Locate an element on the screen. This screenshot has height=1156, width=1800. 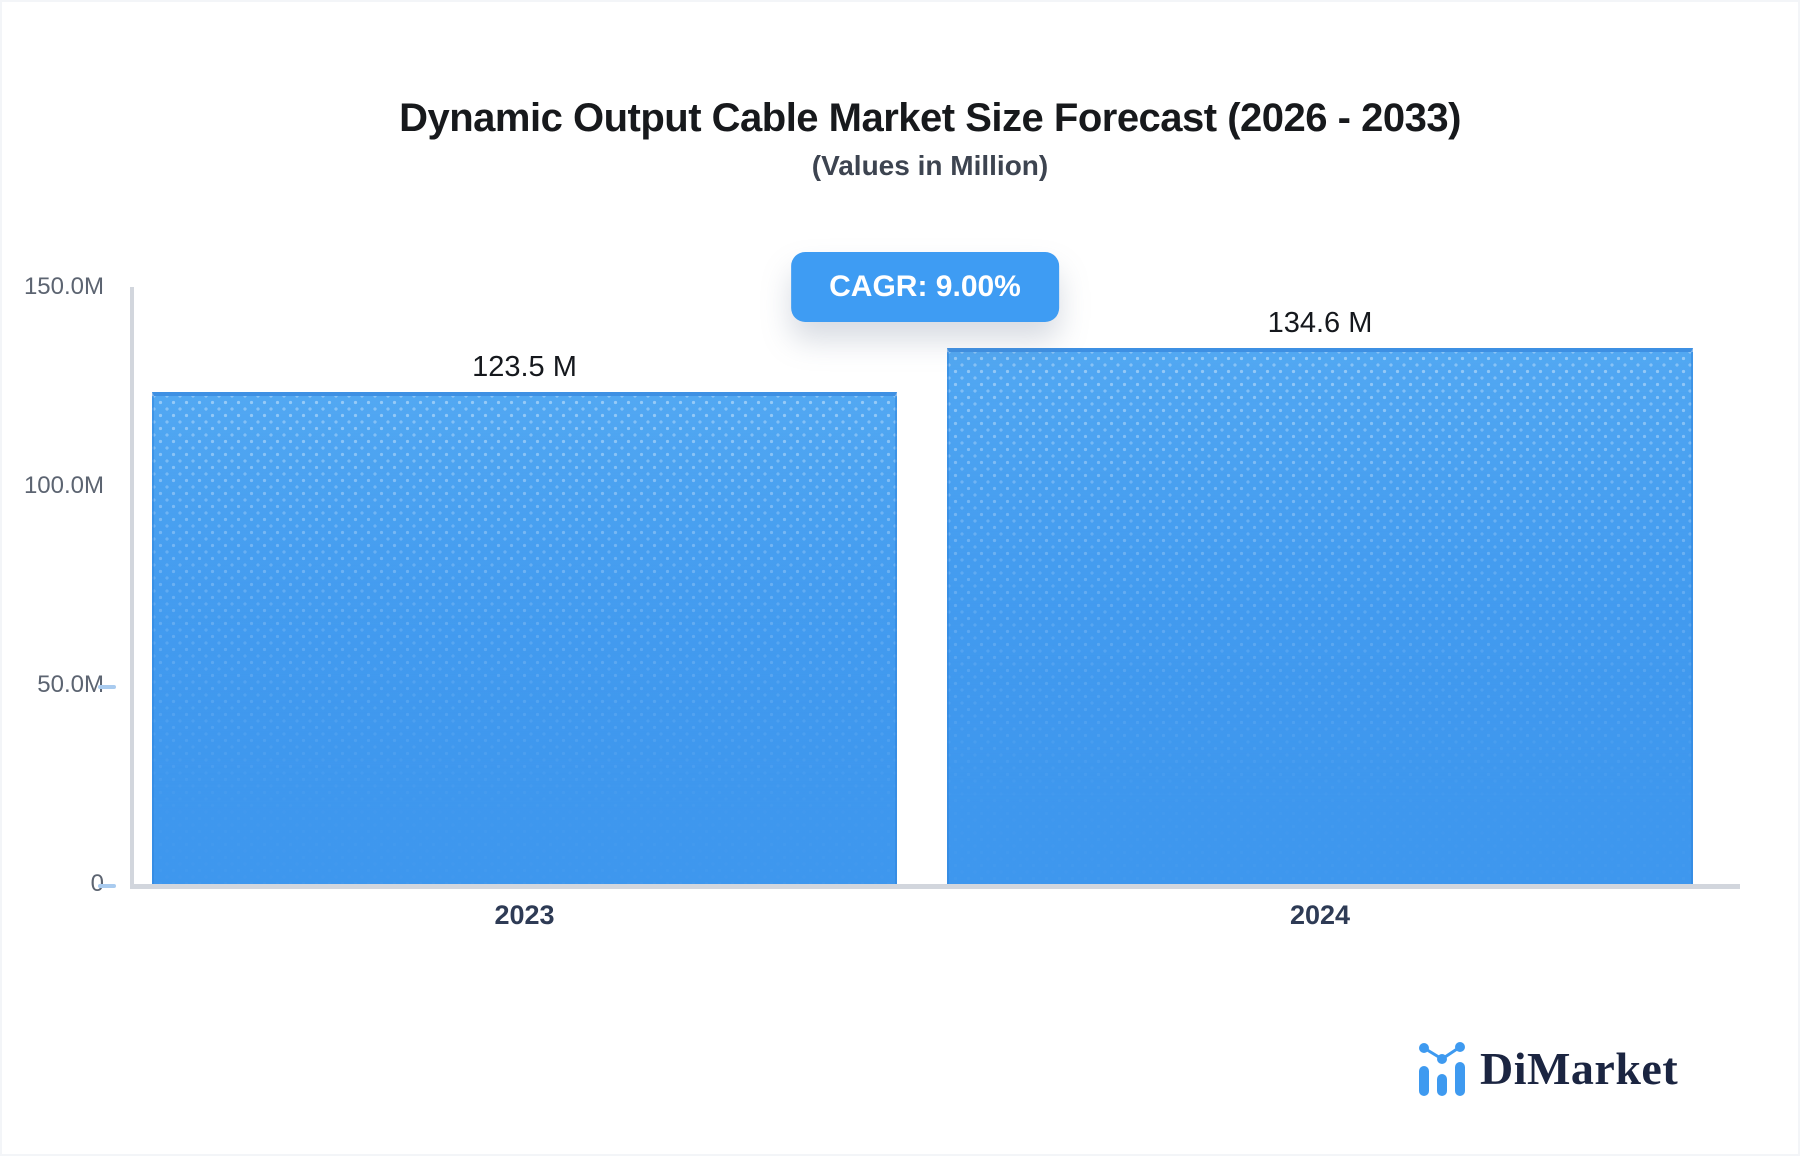
y-tick-label: 50.0M is located at coordinates (70, 684).